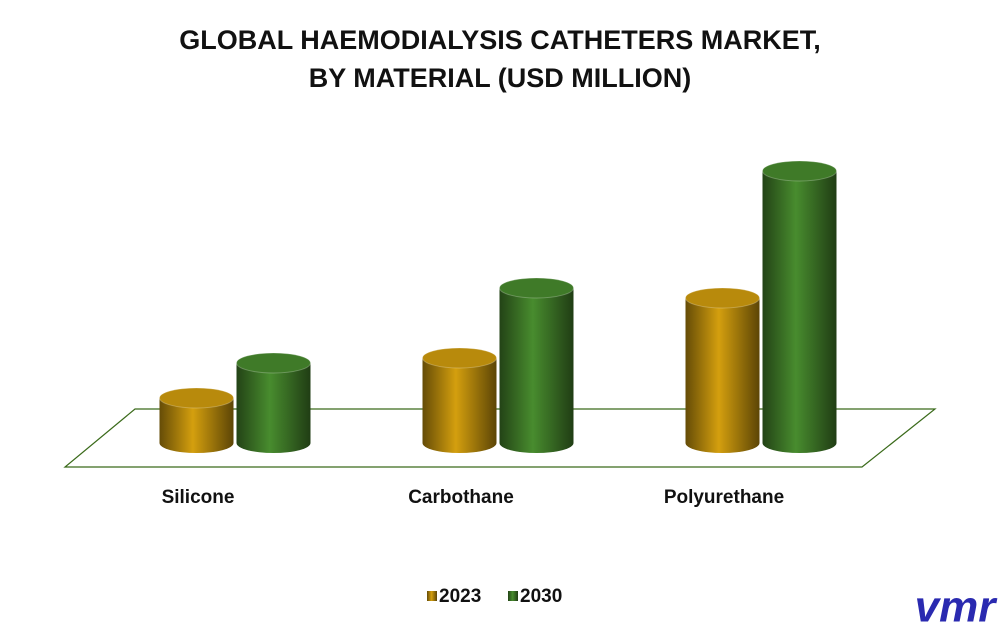  Describe the element at coordinates (957, 607) in the screenshot. I see `logo: vmr` at that location.